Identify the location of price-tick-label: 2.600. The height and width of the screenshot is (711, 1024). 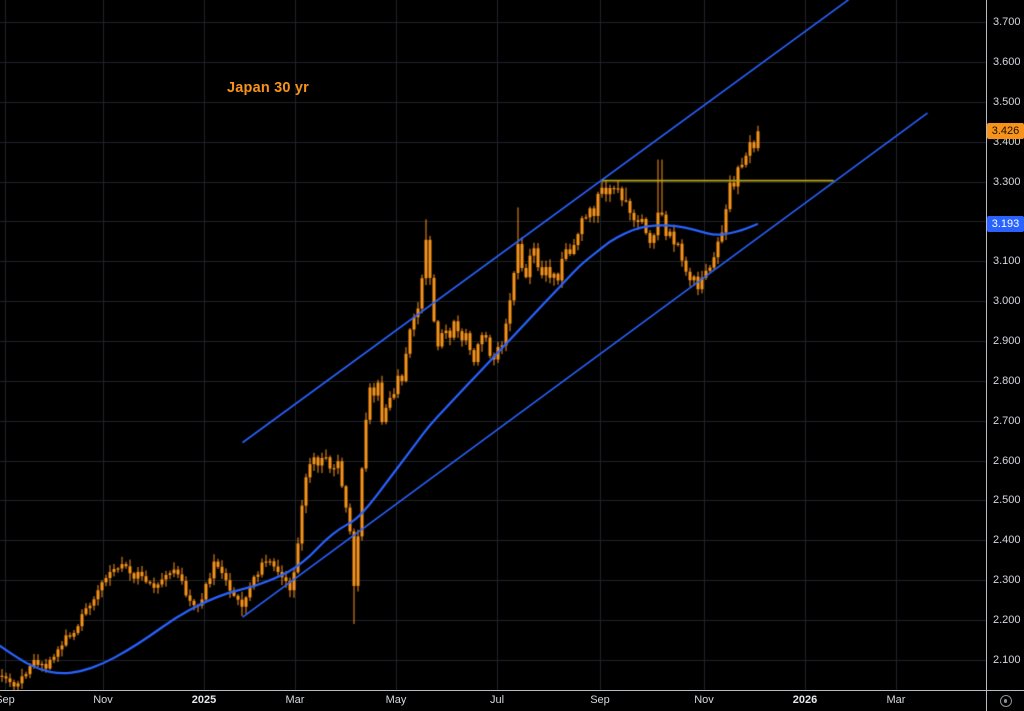
(1007, 460).